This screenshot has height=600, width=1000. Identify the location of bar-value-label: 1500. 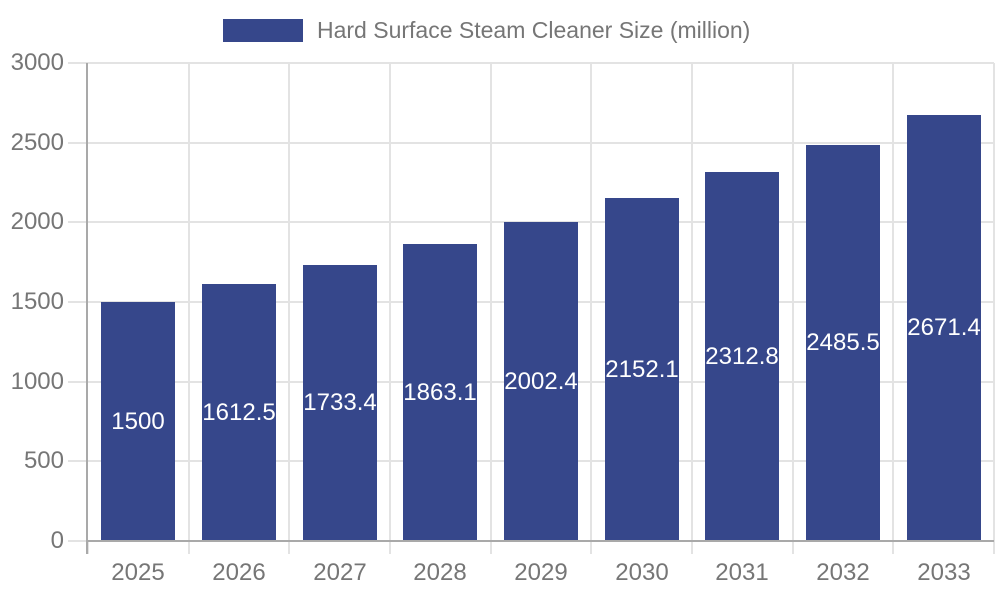
(138, 421).